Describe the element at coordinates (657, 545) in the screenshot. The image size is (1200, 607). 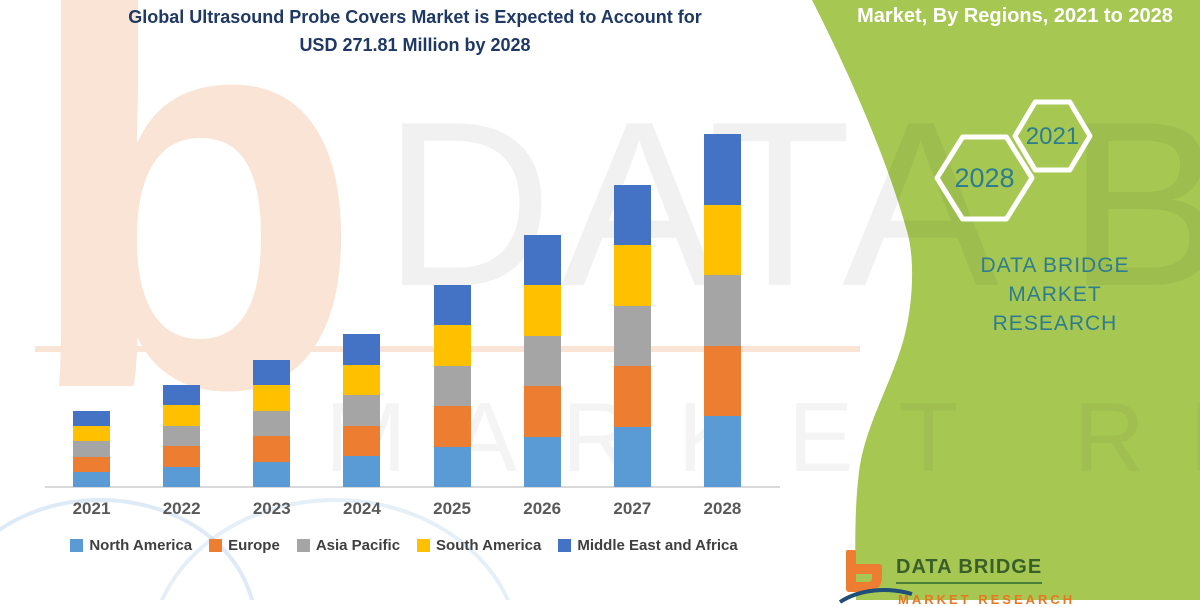
I see `legend-label: Middle East and Africa` at that location.